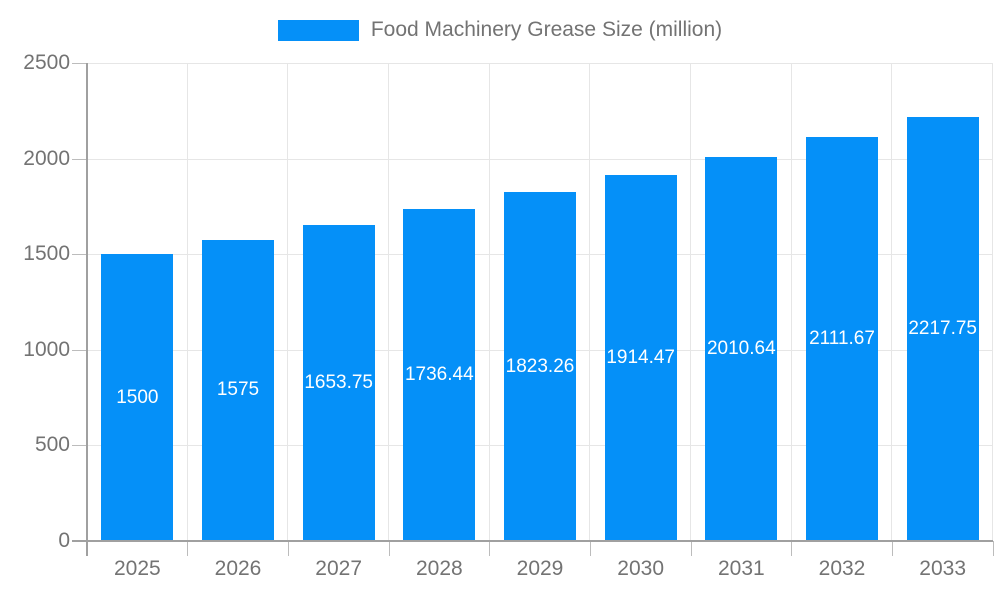  I want to click on x-axis-label-2033: 2033, so click(943, 568).